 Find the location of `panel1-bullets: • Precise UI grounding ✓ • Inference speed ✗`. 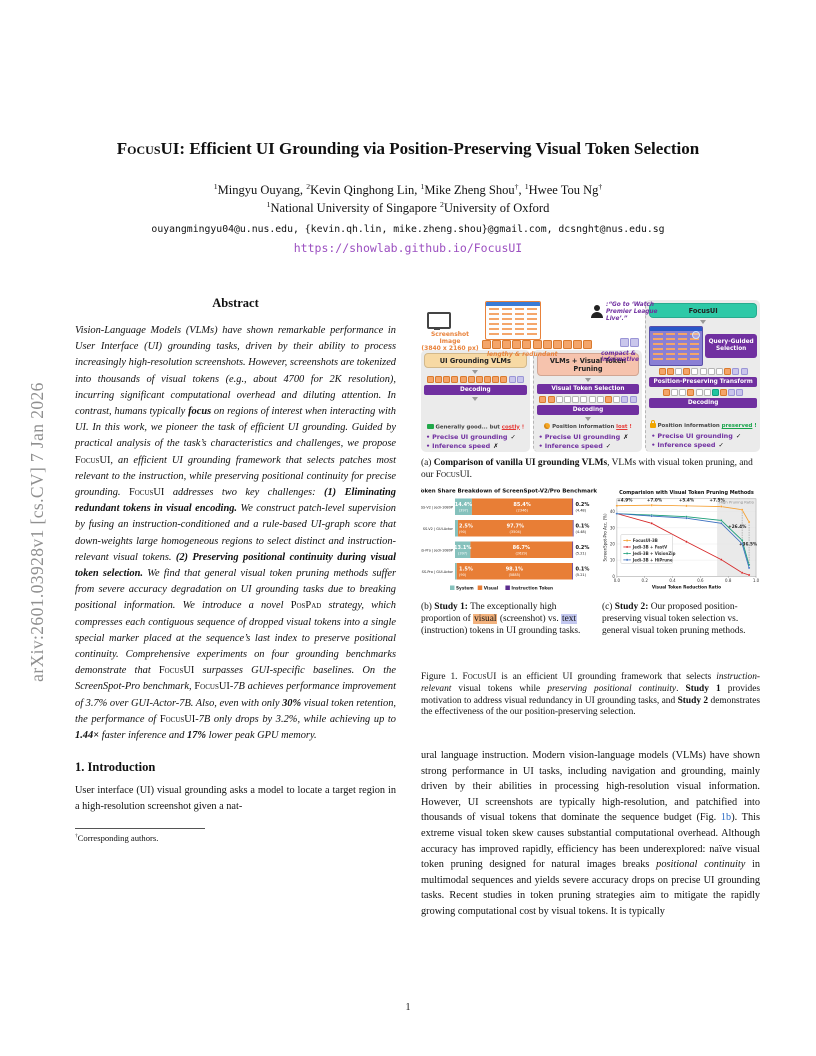

panel1-bullets: • Precise UI grounding ✓ • Inference speed ✗ is located at coordinates (475, 441).